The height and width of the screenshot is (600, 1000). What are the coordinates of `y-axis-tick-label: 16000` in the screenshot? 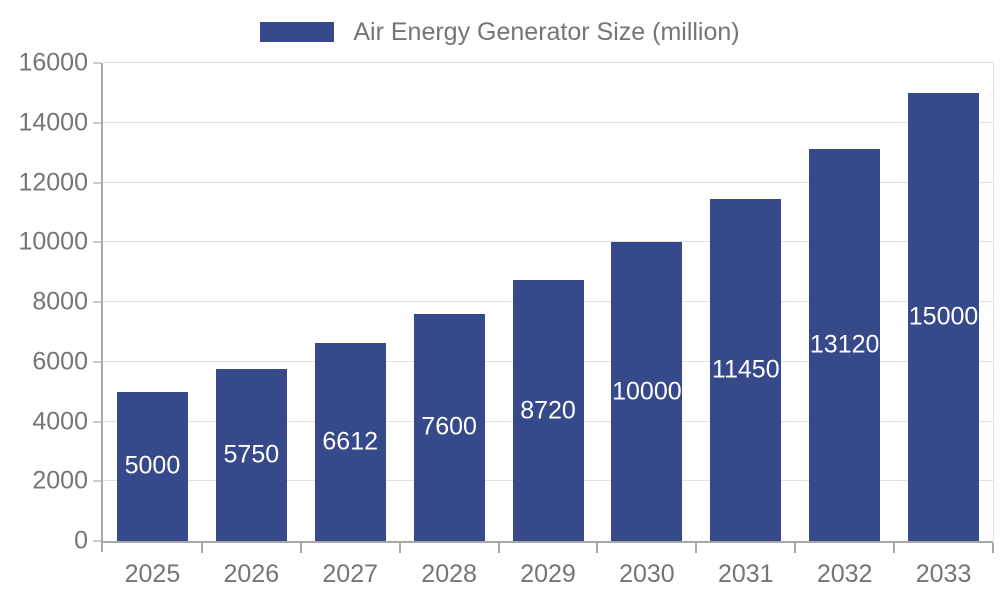 It's located at (53, 62).